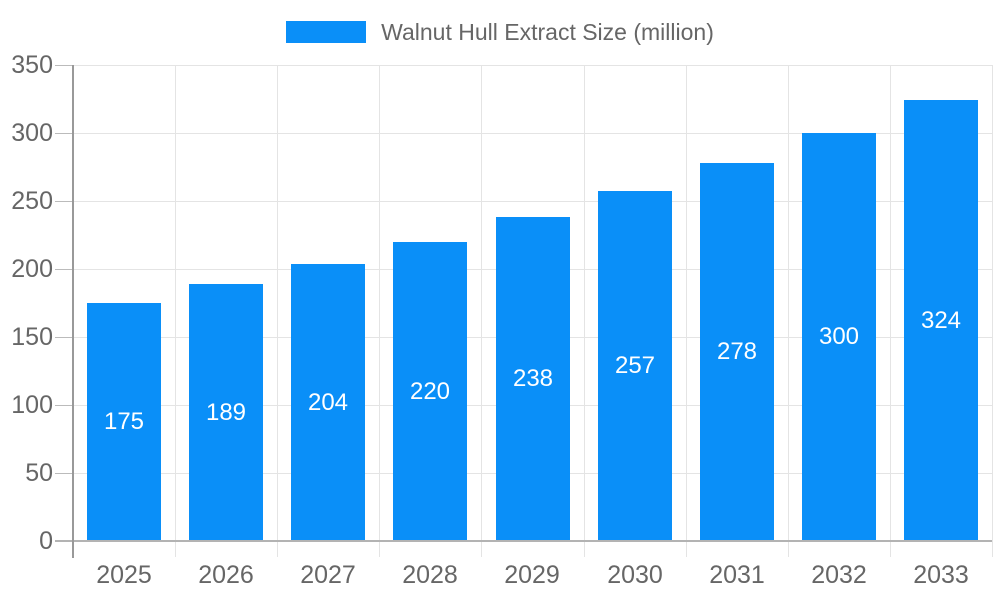  What do you see at coordinates (46, 541) in the screenshot?
I see `y-tick-label: 0` at bounding box center [46, 541].